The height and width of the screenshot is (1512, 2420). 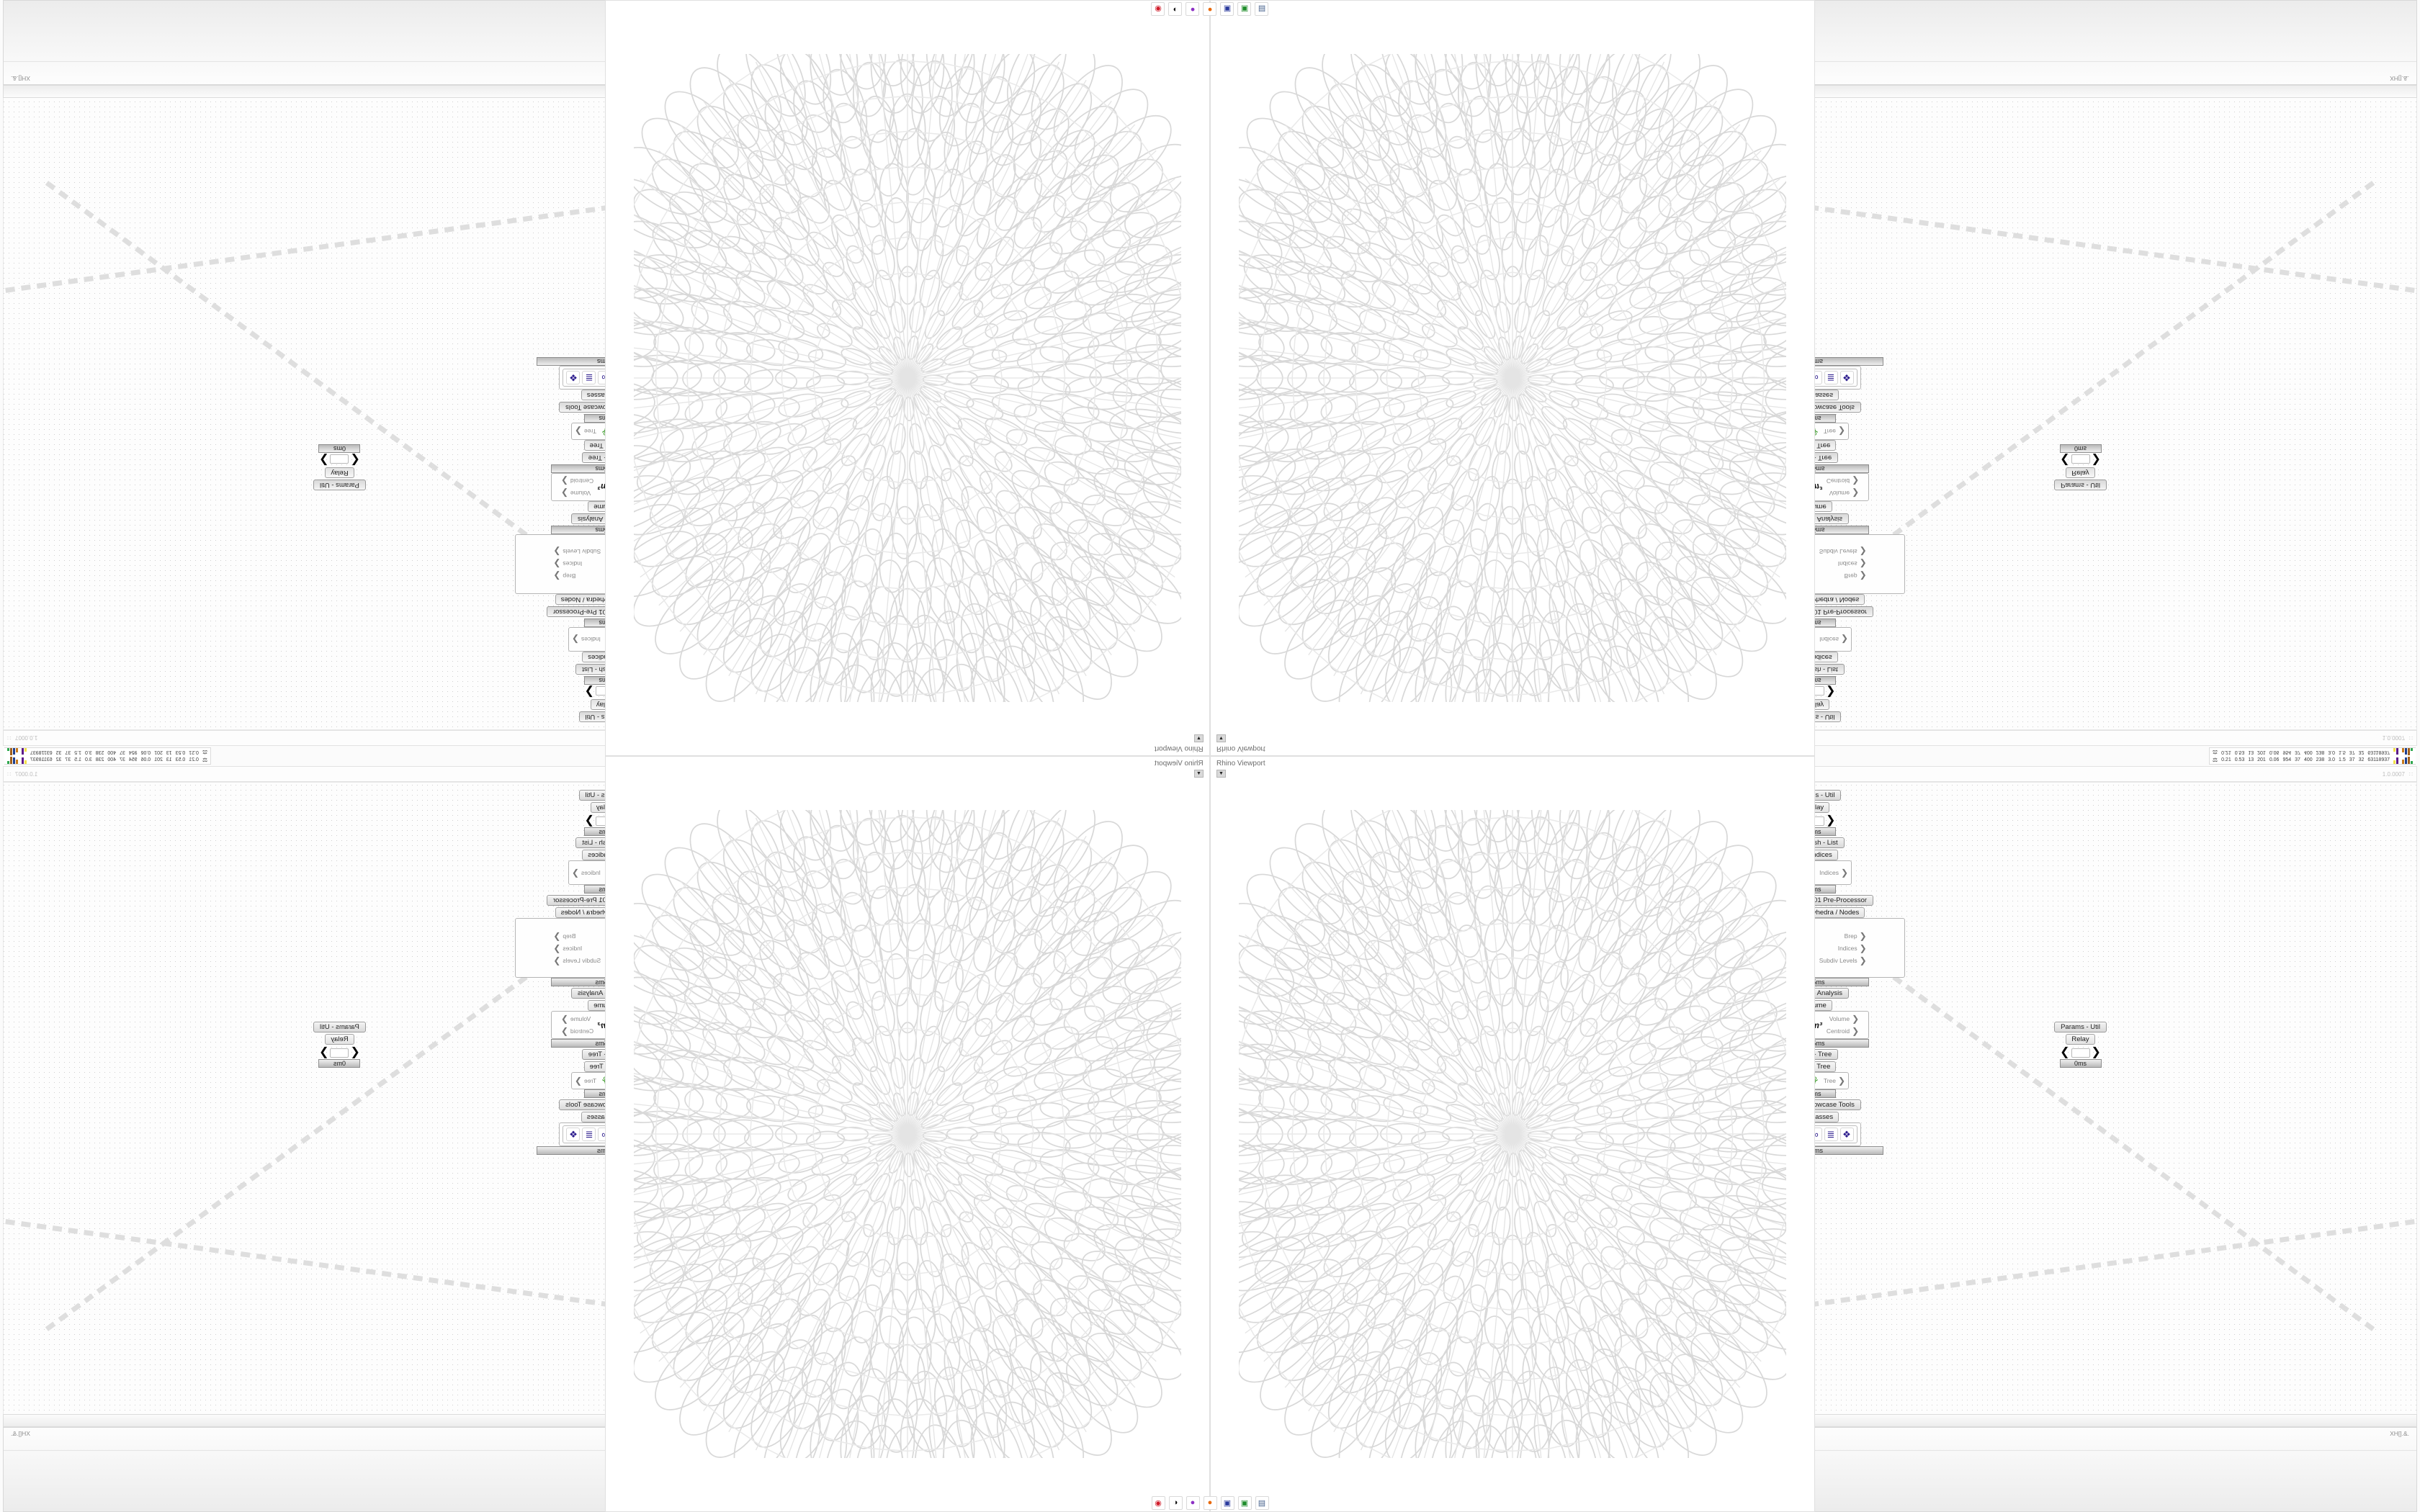 I want to click on output-port-label: Centroid, so click(x=1838, y=481).